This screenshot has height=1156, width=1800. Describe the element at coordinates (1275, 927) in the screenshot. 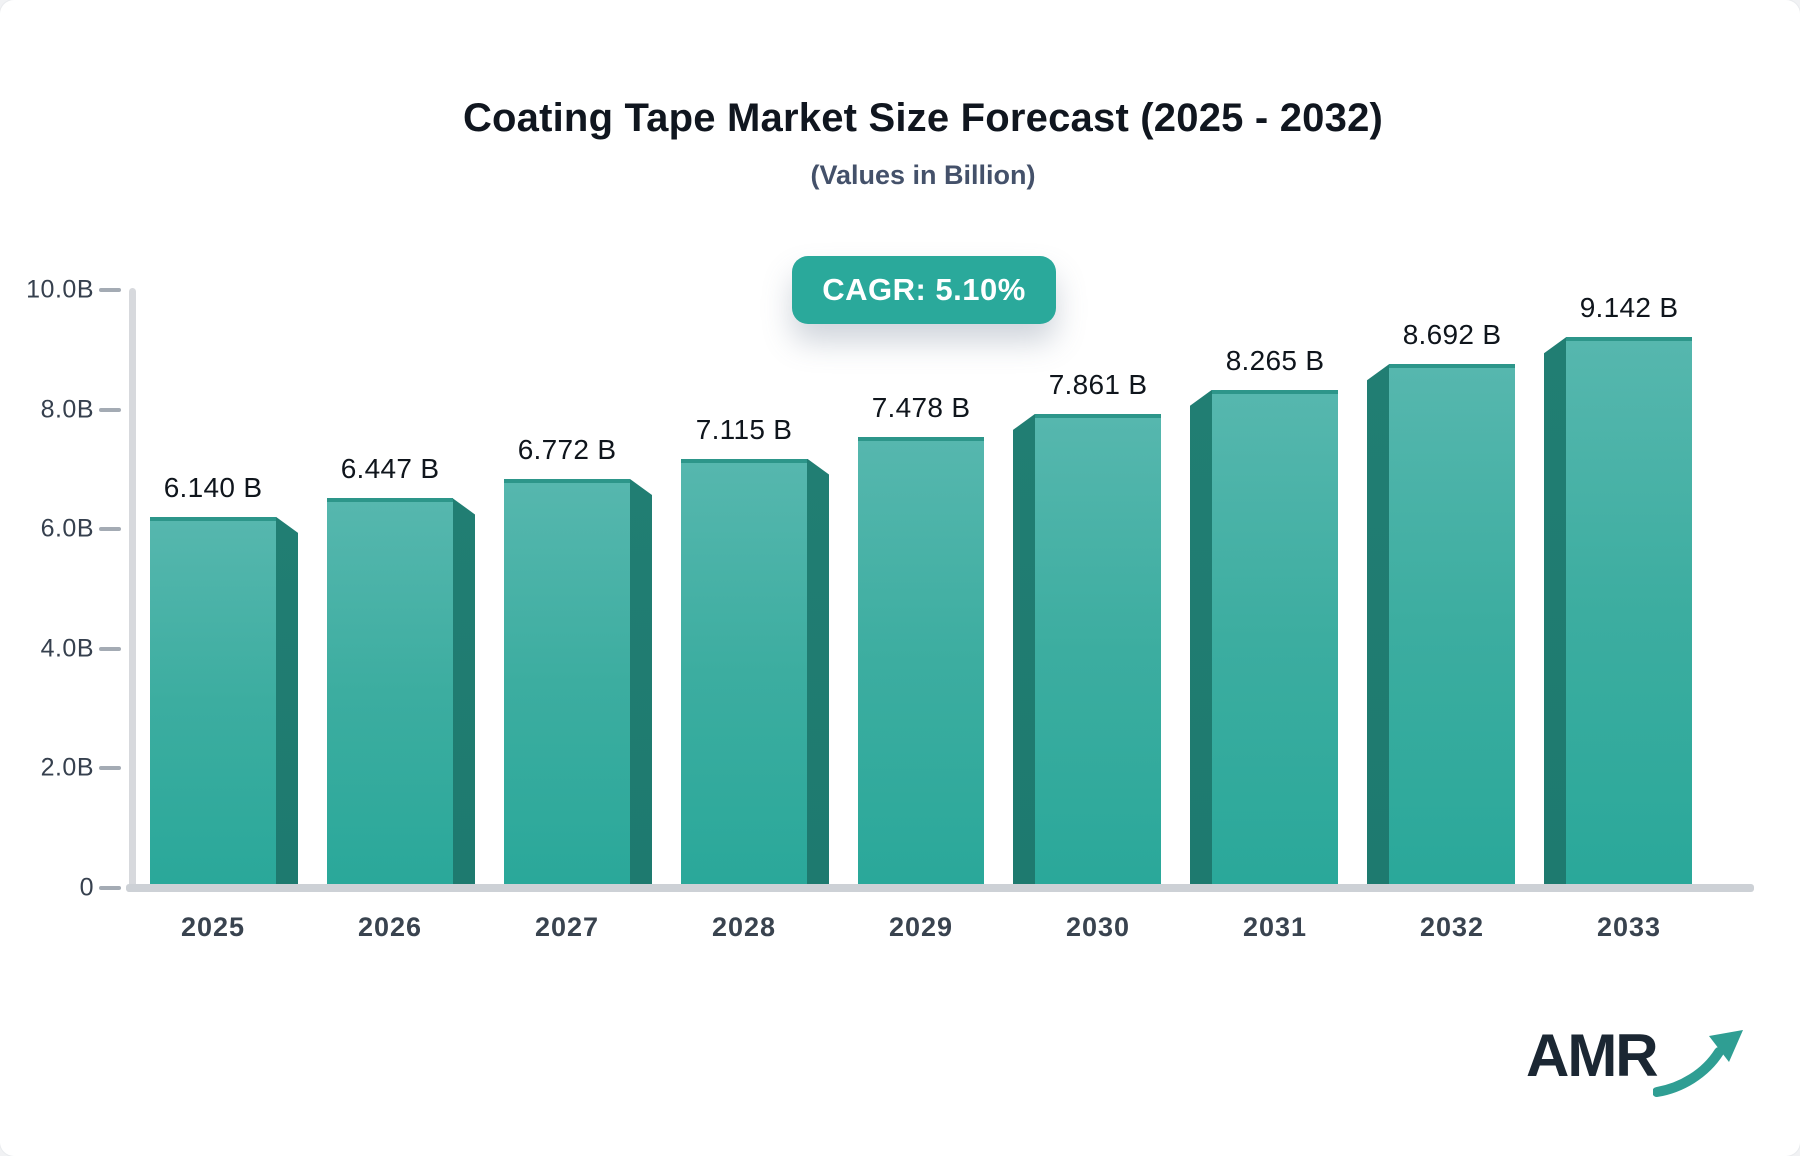

I see `x-tick-label: 2031` at that location.